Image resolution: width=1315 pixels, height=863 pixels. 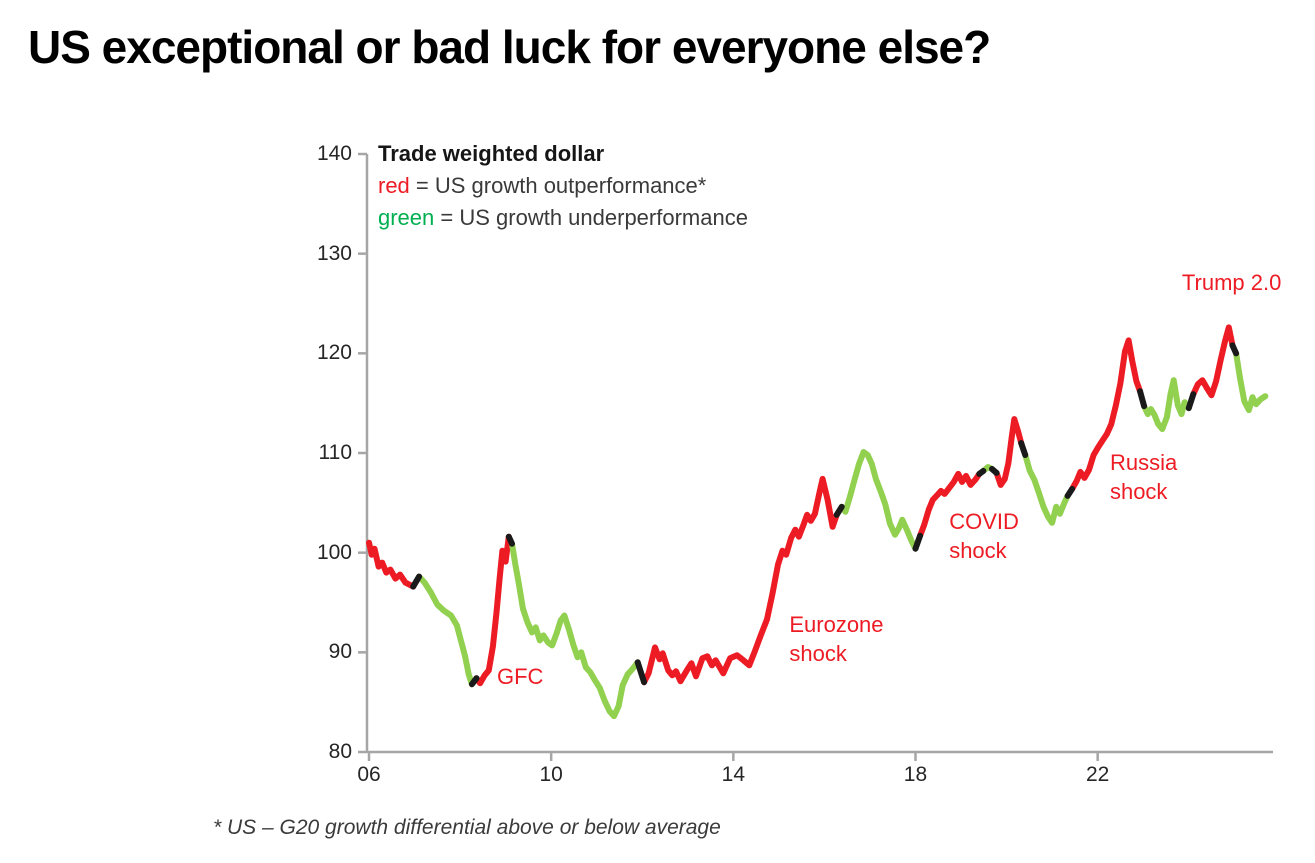 What do you see at coordinates (915, 774) in the screenshot?
I see `x-axis-tick-label: 18` at bounding box center [915, 774].